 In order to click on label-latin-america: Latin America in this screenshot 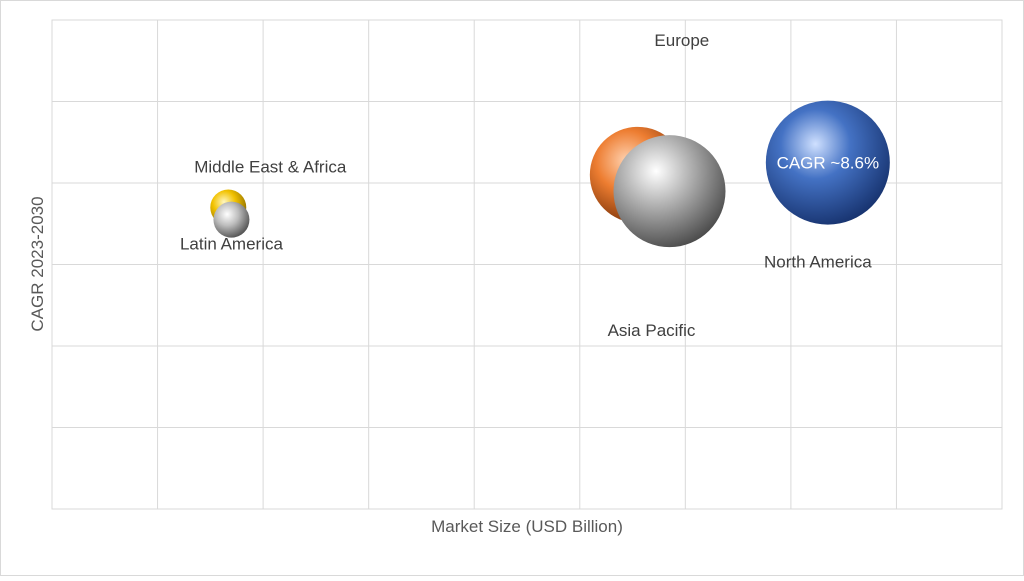, I will do `click(232, 244)`.